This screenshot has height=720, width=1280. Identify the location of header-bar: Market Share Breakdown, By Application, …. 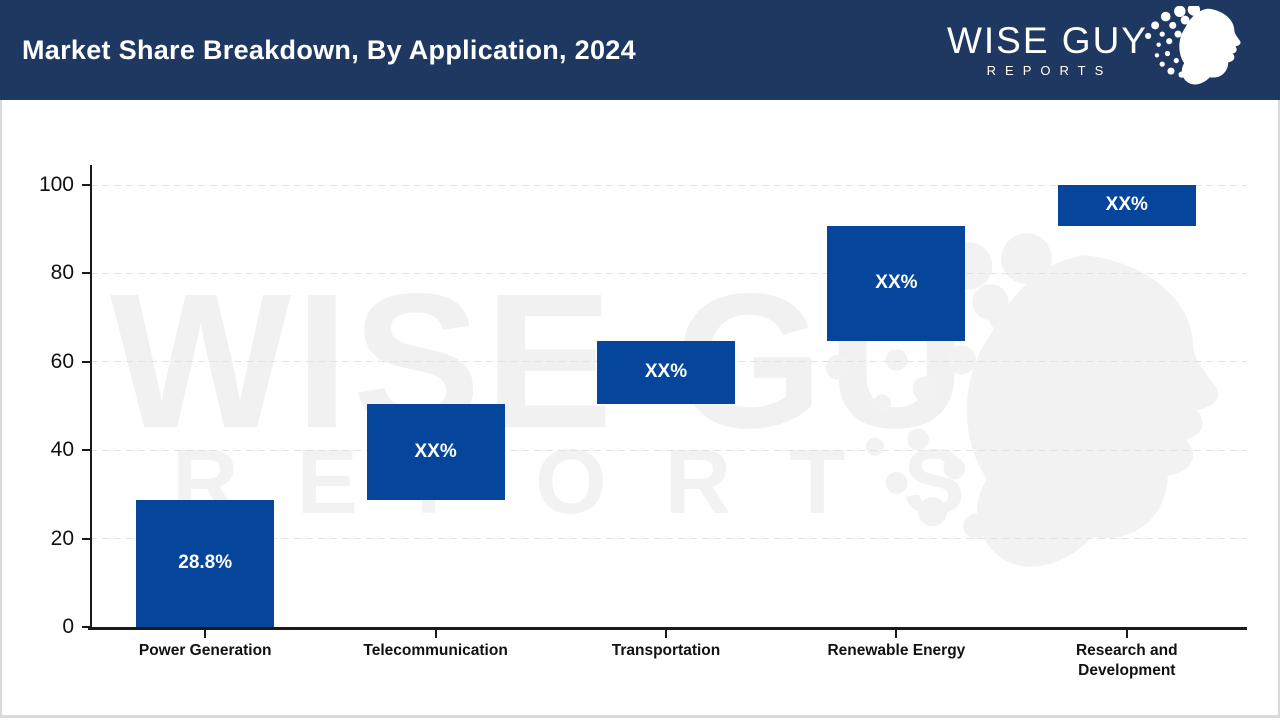
(640, 50).